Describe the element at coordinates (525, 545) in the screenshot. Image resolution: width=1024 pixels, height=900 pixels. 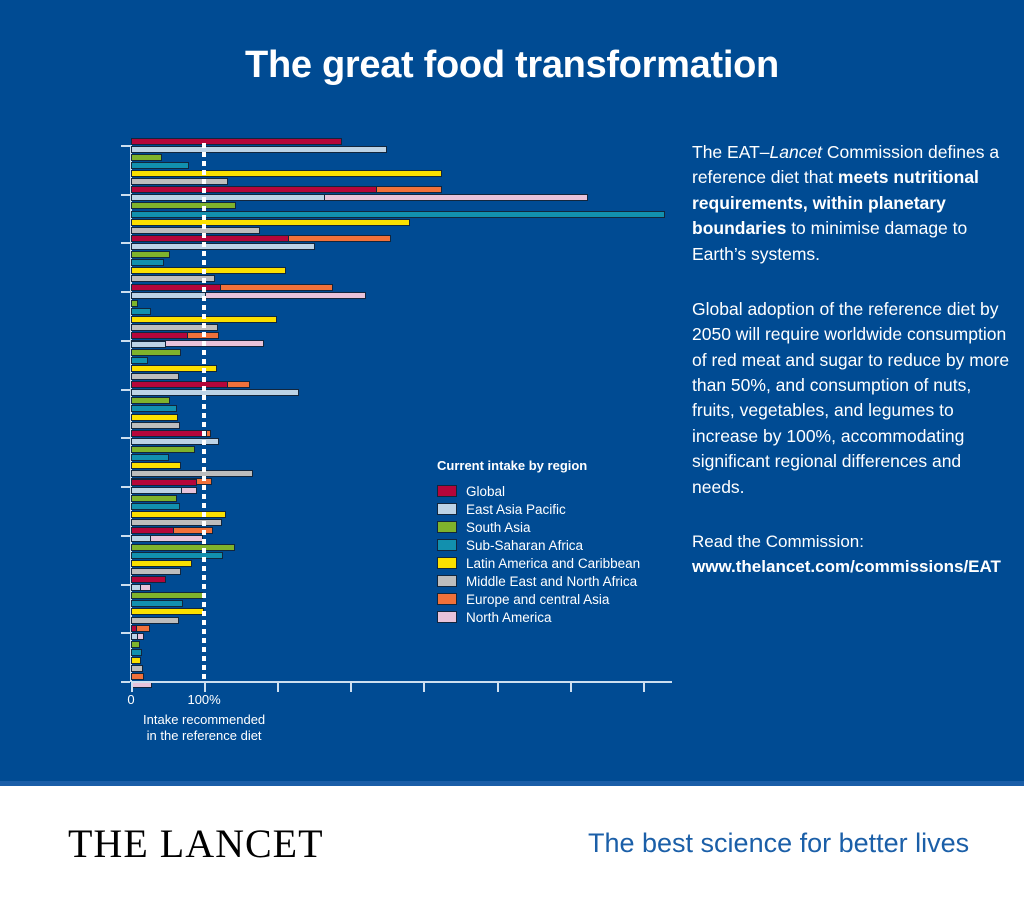
I see `legend-item-label: Sub-Saharan Africa` at that location.